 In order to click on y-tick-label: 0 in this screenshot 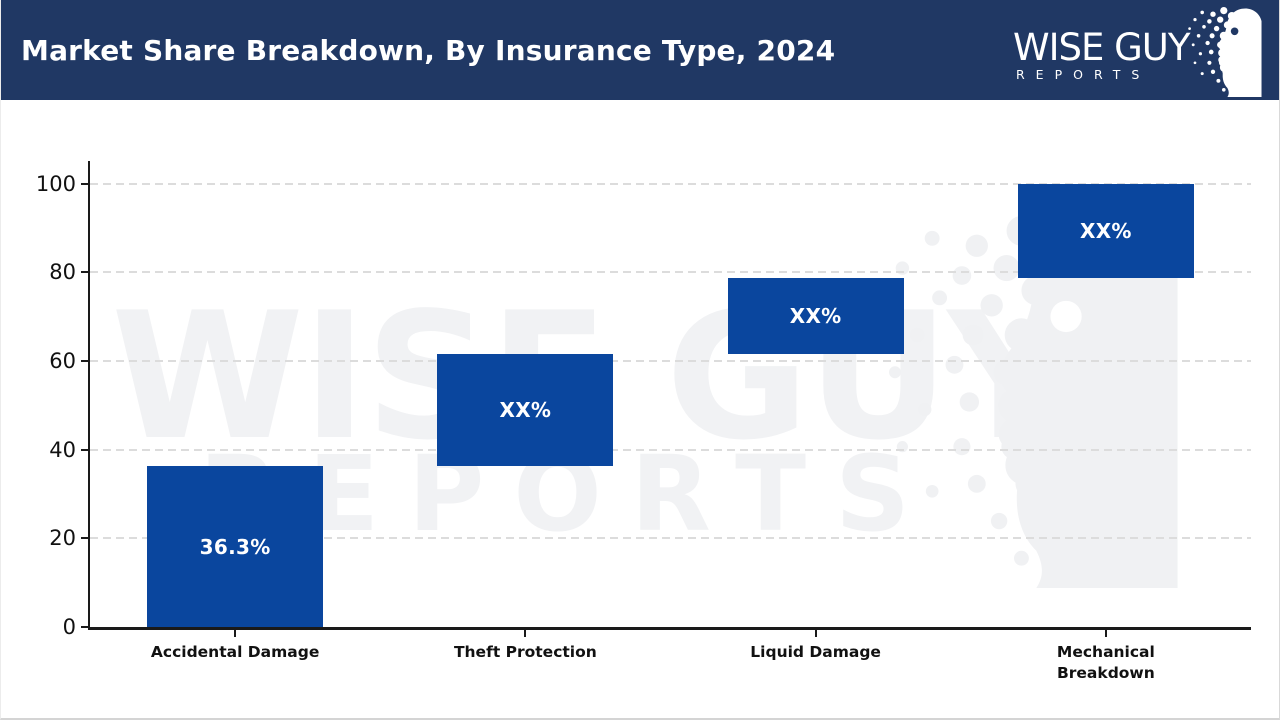, I will do `click(69, 627)`.